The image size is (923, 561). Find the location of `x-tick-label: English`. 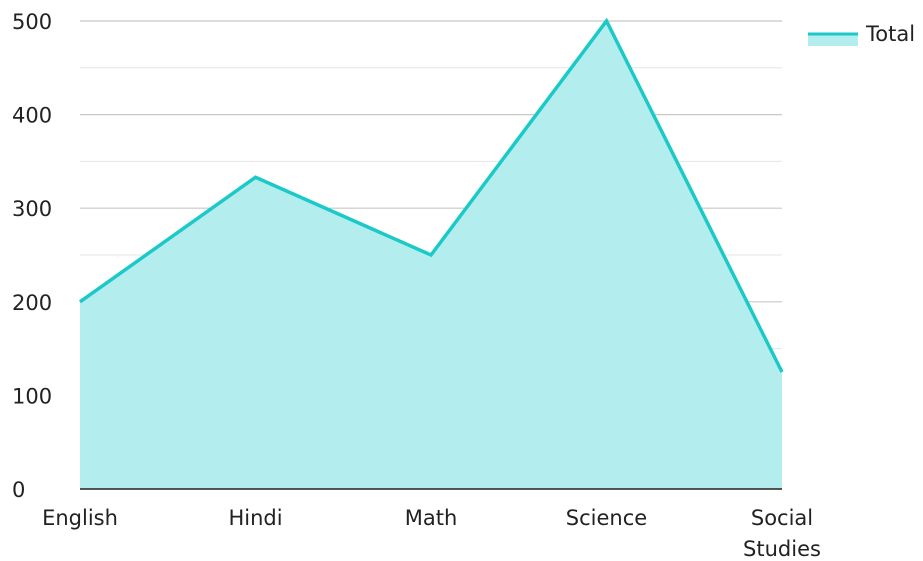

x-tick-label: English is located at coordinates (80, 518).